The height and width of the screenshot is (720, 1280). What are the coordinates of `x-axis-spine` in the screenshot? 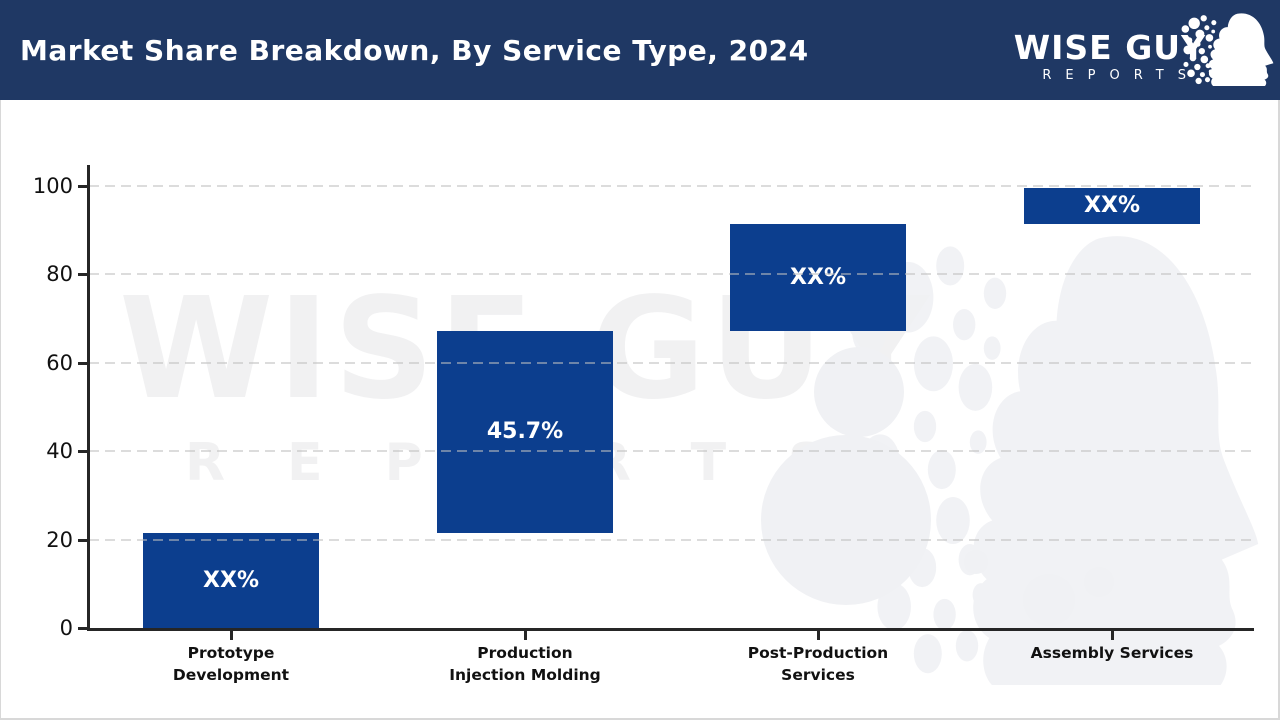 It's located at (670, 629).